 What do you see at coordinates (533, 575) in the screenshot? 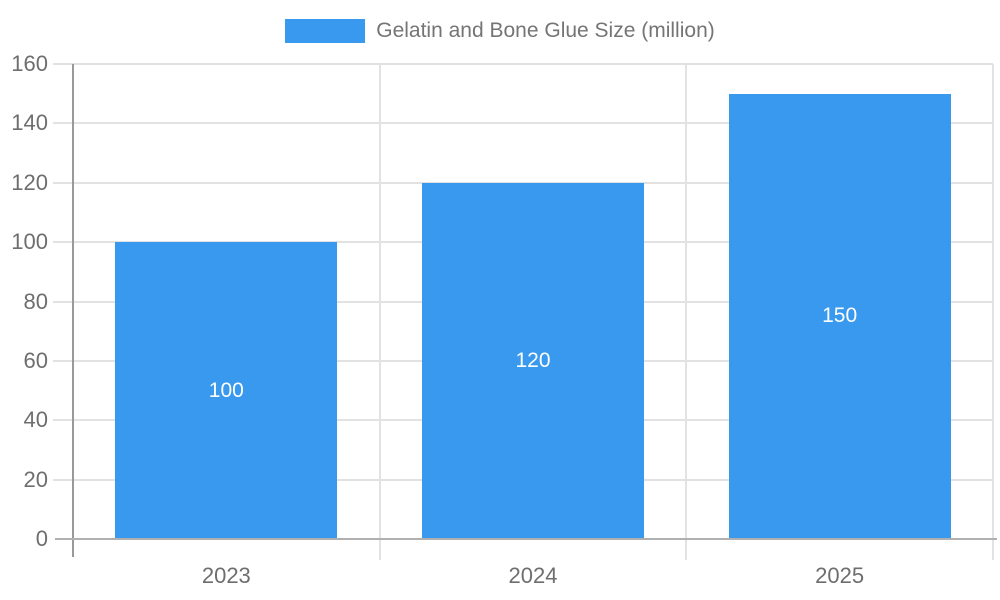
I see `x-axis-tick-label-2024: 2024` at bounding box center [533, 575].